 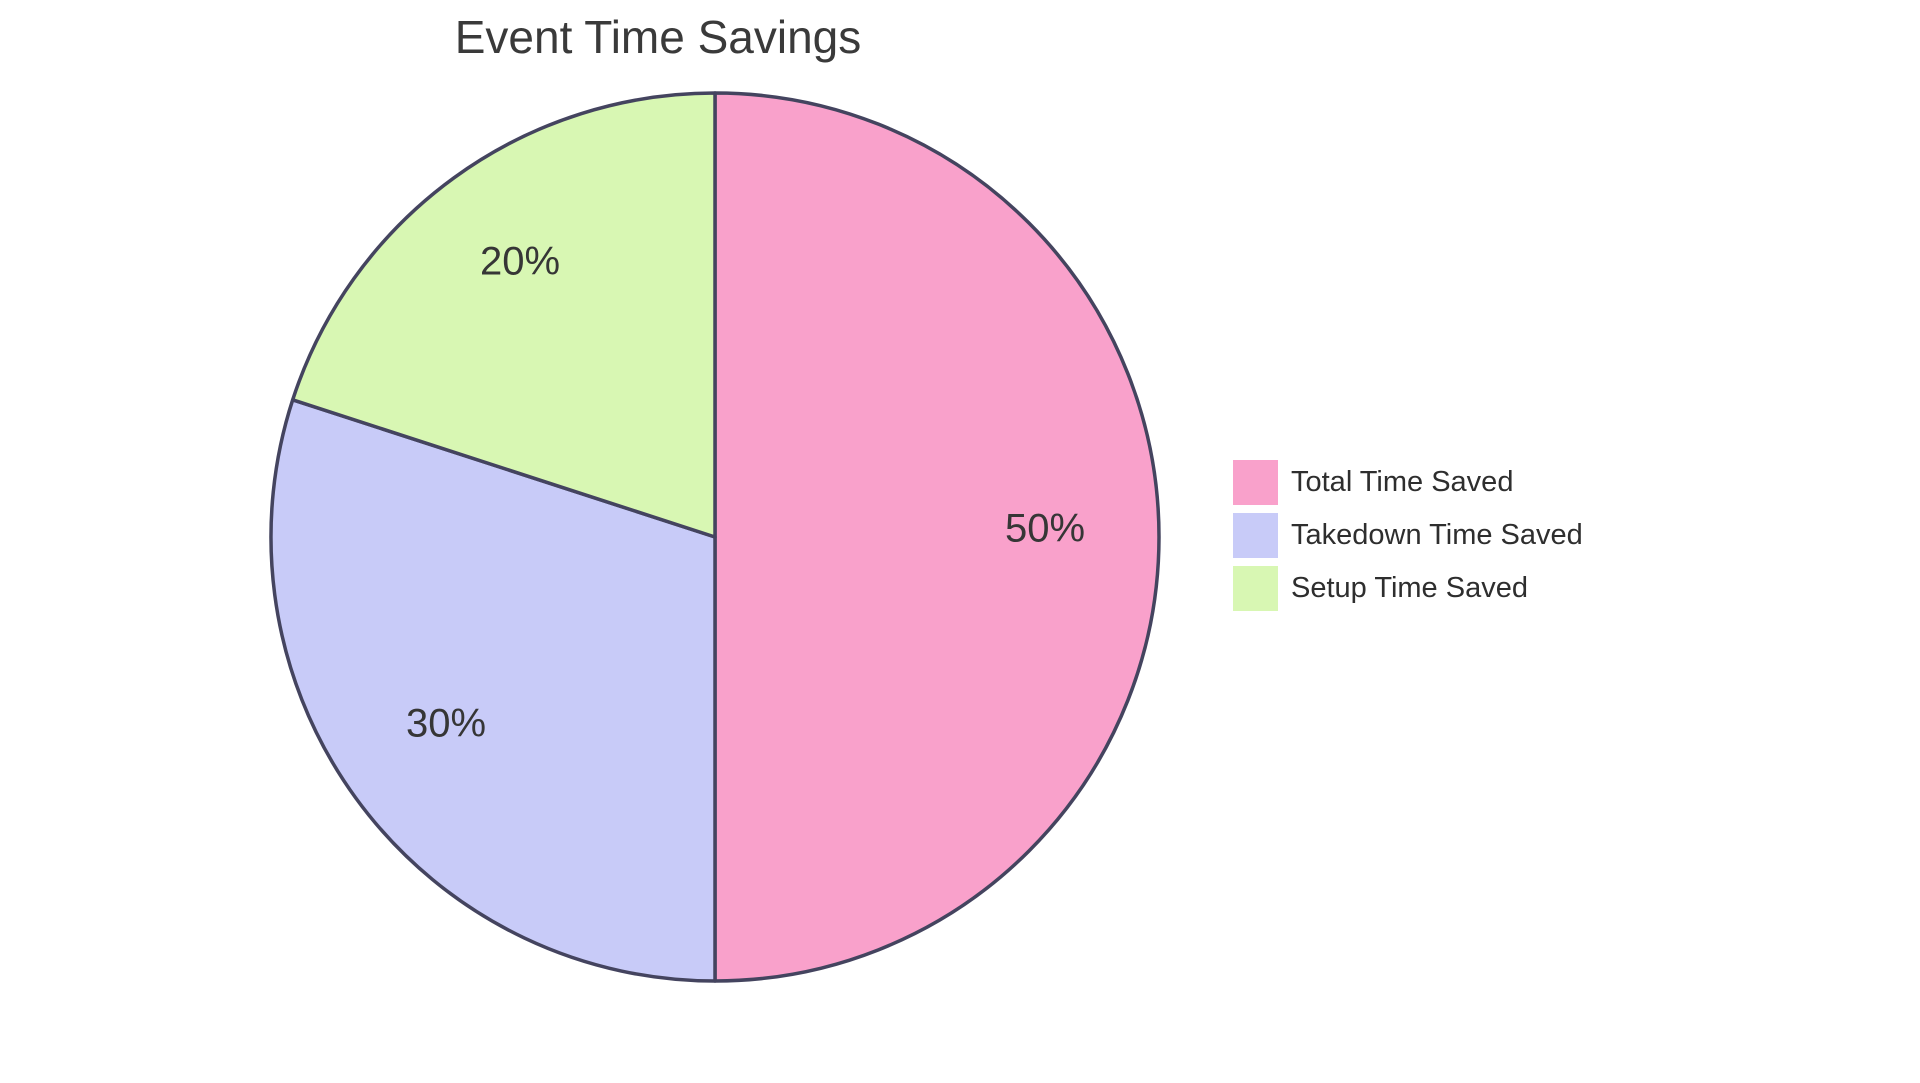 I want to click on pie-slice-takedown-time-saved, so click(x=493, y=690).